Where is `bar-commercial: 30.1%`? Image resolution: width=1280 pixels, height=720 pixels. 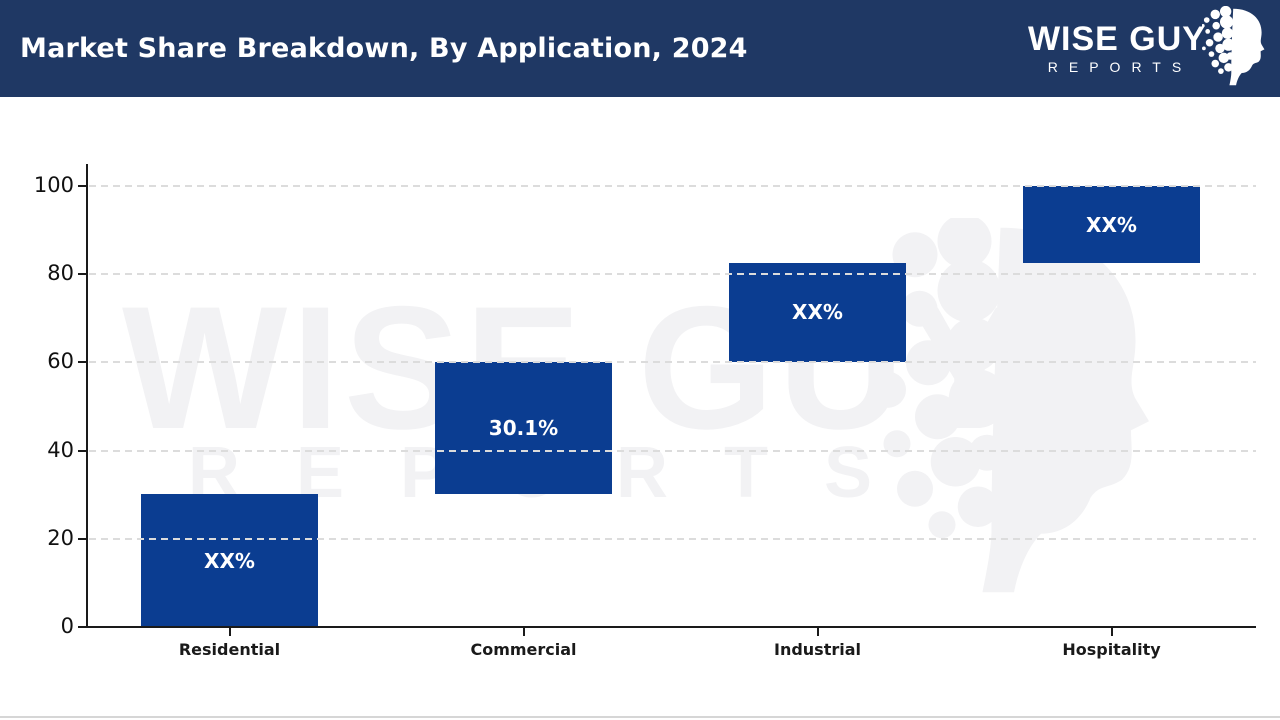 bar-commercial: 30.1% is located at coordinates (523, 428).